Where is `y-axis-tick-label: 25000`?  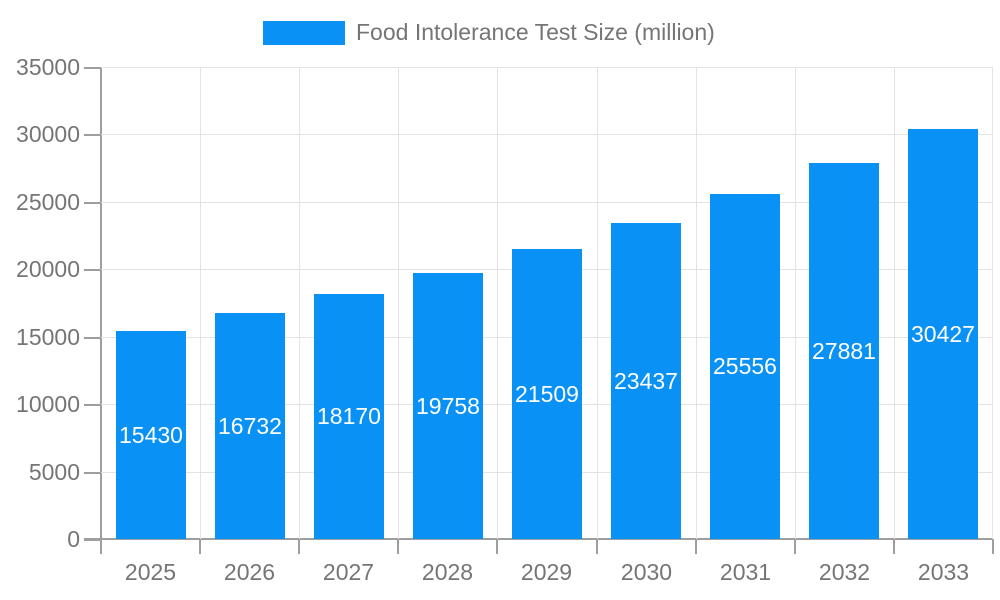 y-axis-tick-label: 25000 is located at coordinates (48, 202).